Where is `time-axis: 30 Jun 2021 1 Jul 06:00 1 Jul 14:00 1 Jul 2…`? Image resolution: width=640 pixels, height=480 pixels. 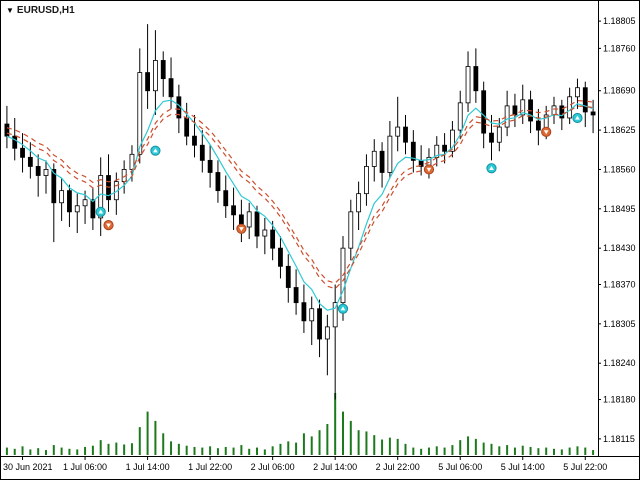 time-axis: 30 Jun 2021 1 Jul 06:00 1 Jul 14:00 1 Jul 2… is located at coordinates (320, 464).